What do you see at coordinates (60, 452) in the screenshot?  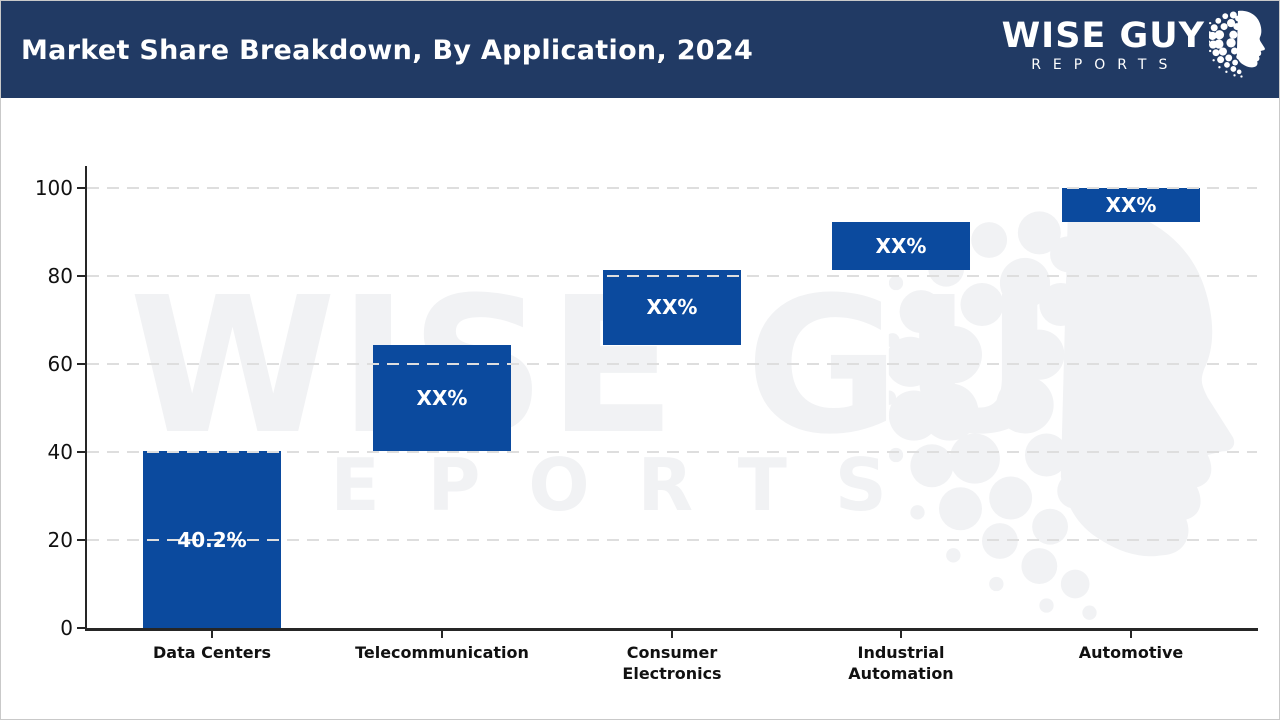 I see `y-tick-label-40: 40` at bounding box center [60, 452].